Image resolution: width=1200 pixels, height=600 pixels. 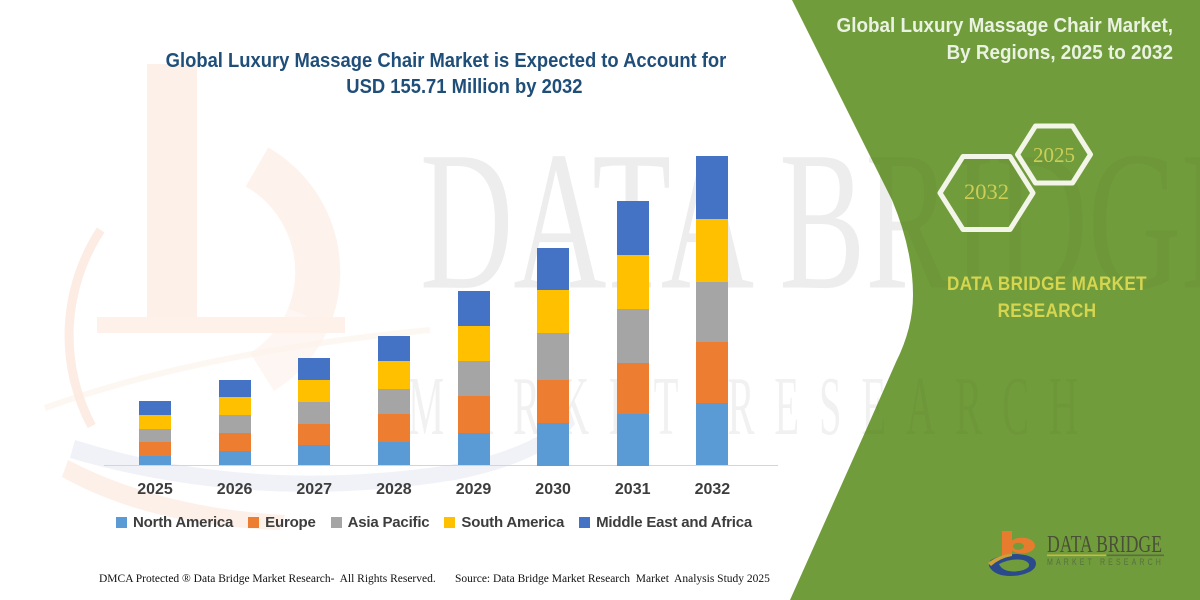 I want to click on svg-text: DATA BRIDGE, so click(x=1104, y=545).